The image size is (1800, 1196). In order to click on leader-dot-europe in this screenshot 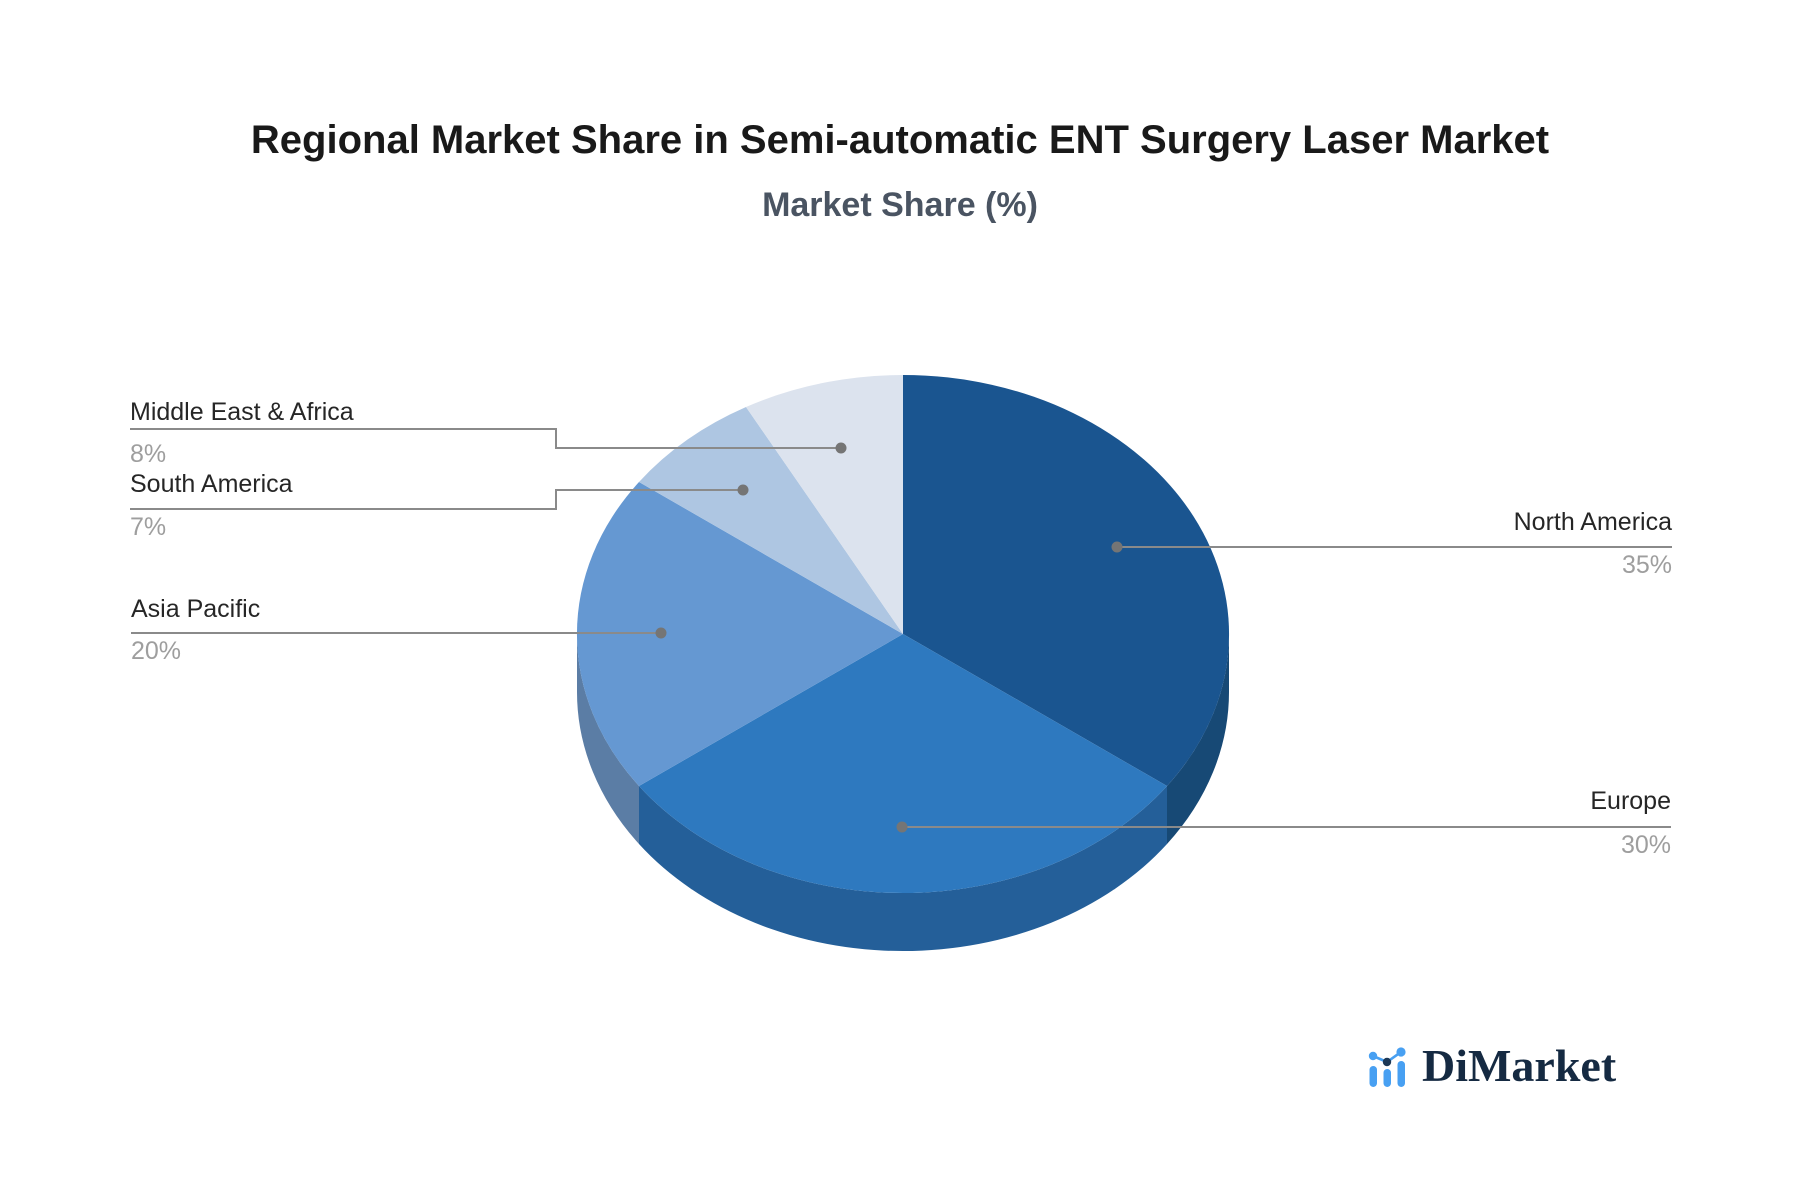, I will do `click(902, 827)`.